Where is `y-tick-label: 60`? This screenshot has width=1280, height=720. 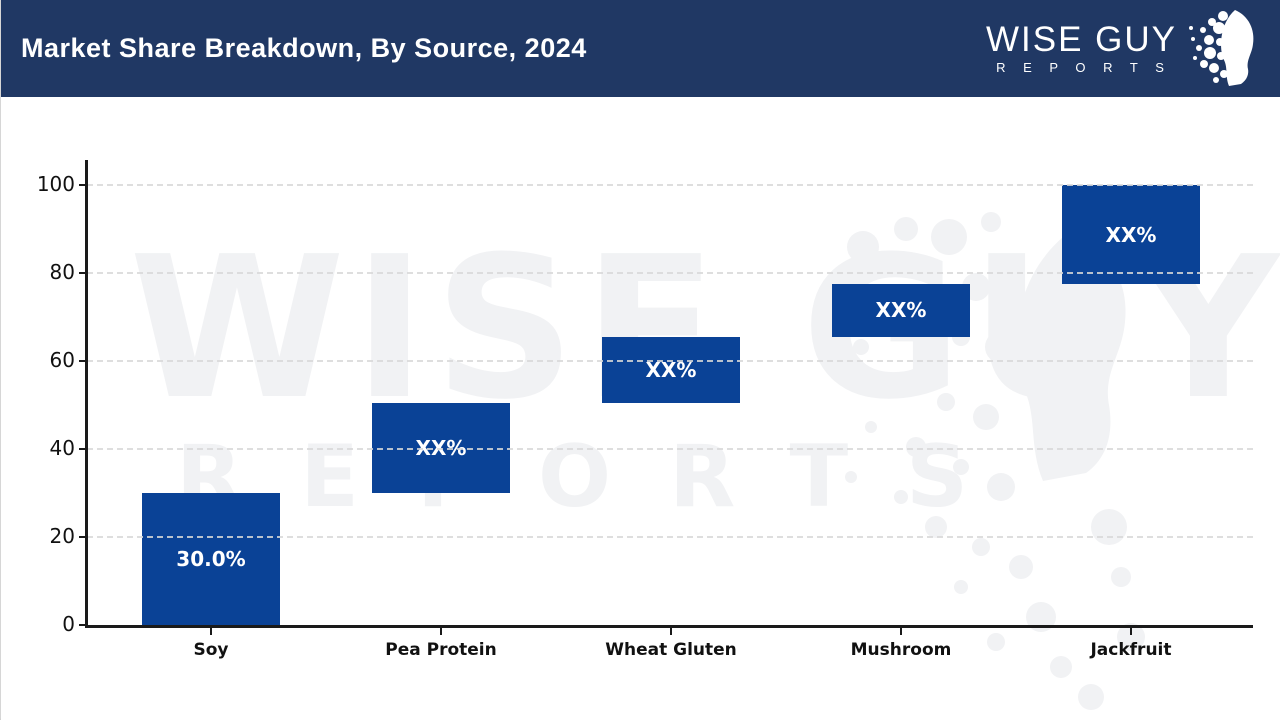
y-tick-label: 60 is located at coordinates (62, 360).